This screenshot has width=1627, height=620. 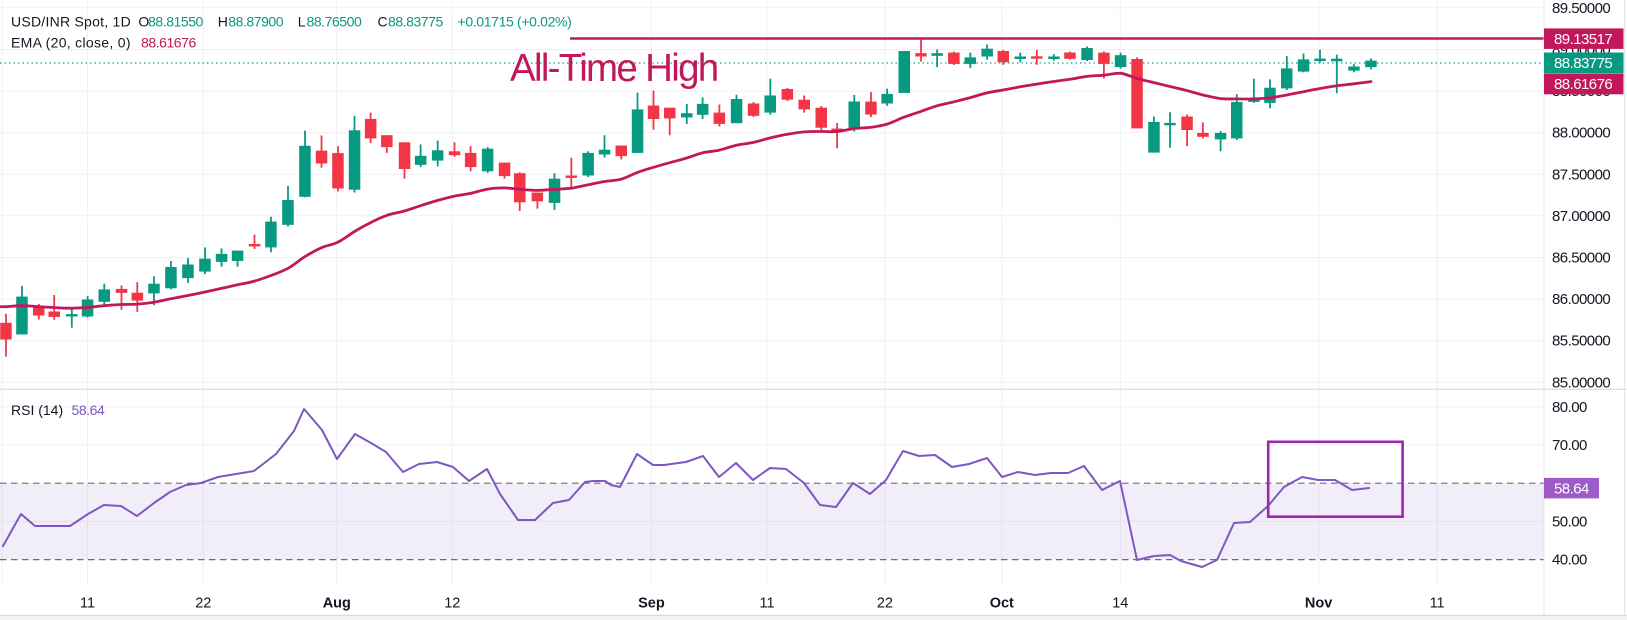 What do you see at coordinates (1569, 407) in the screenshot?
I see `svg-text: 80.00` at bounding box center [1569, 407].